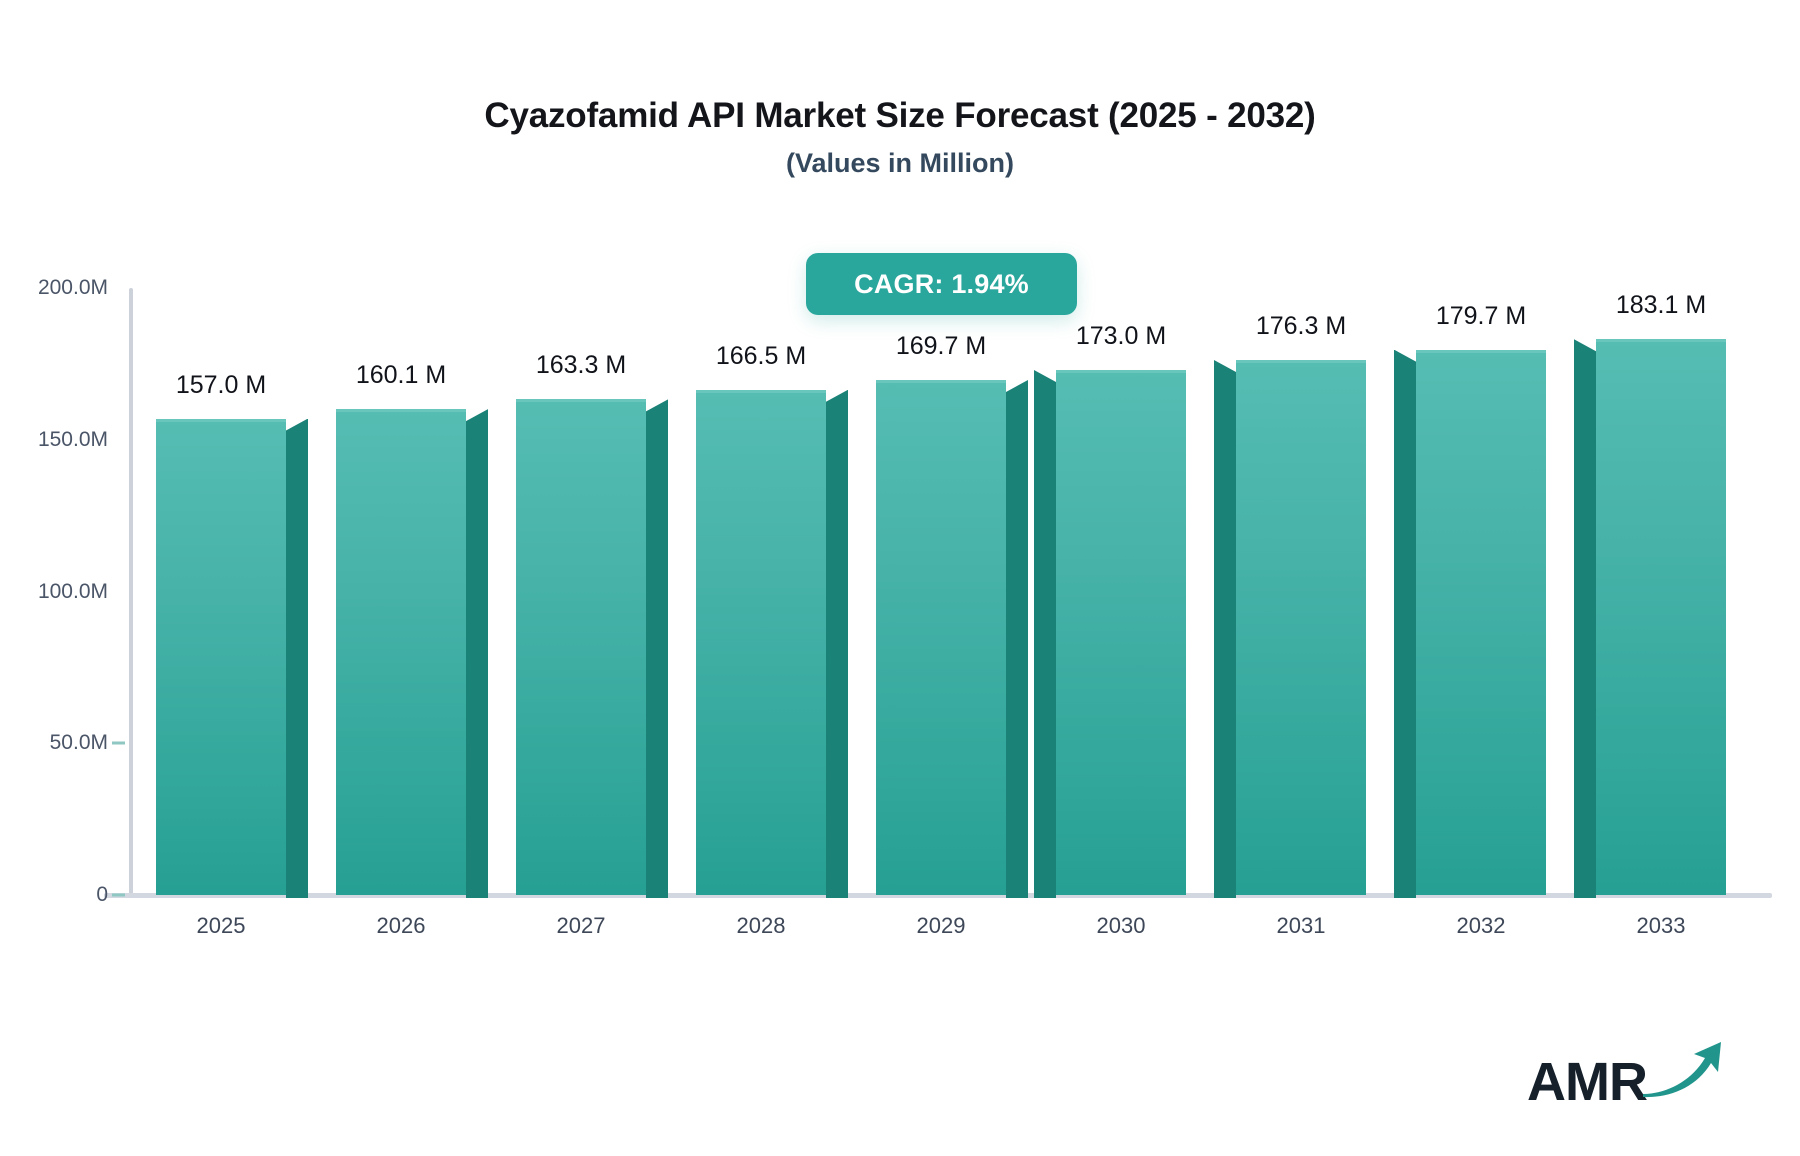 This screenshot has height=1156, width=1800. Describe the element at coordinates (1301, 325) in the screenshot. I see `bar-value-label: 176.3 M` at that location.